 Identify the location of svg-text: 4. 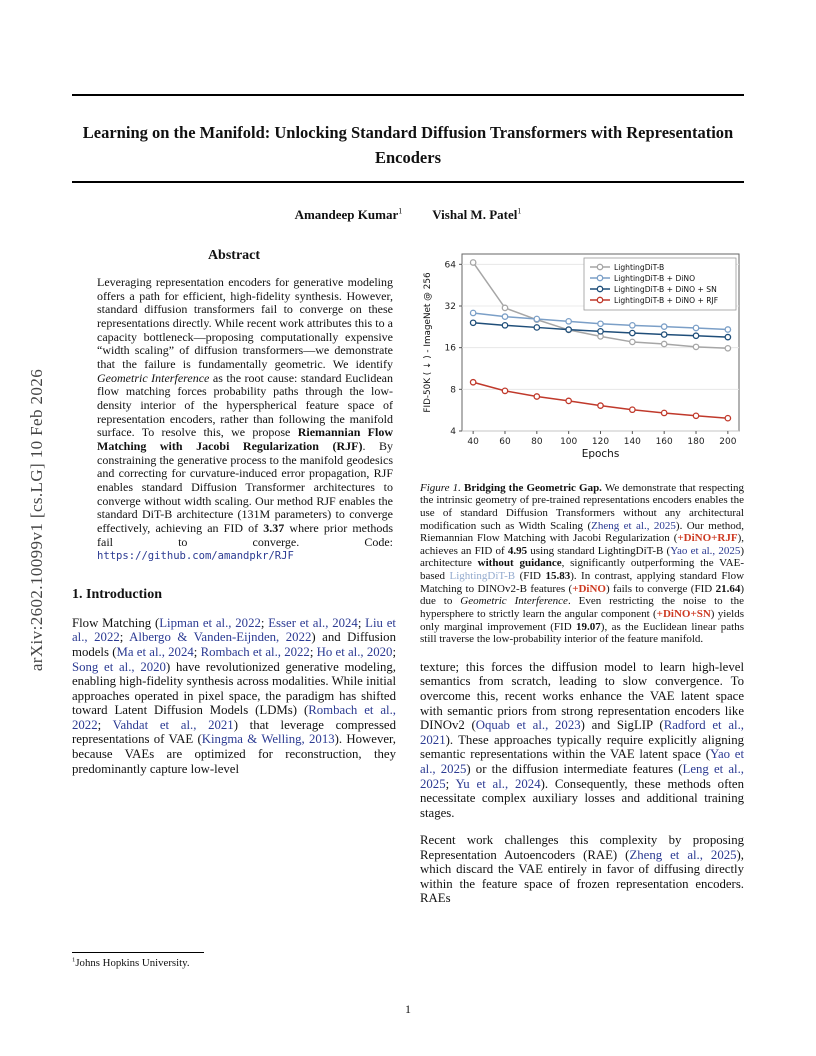
(453, 432).